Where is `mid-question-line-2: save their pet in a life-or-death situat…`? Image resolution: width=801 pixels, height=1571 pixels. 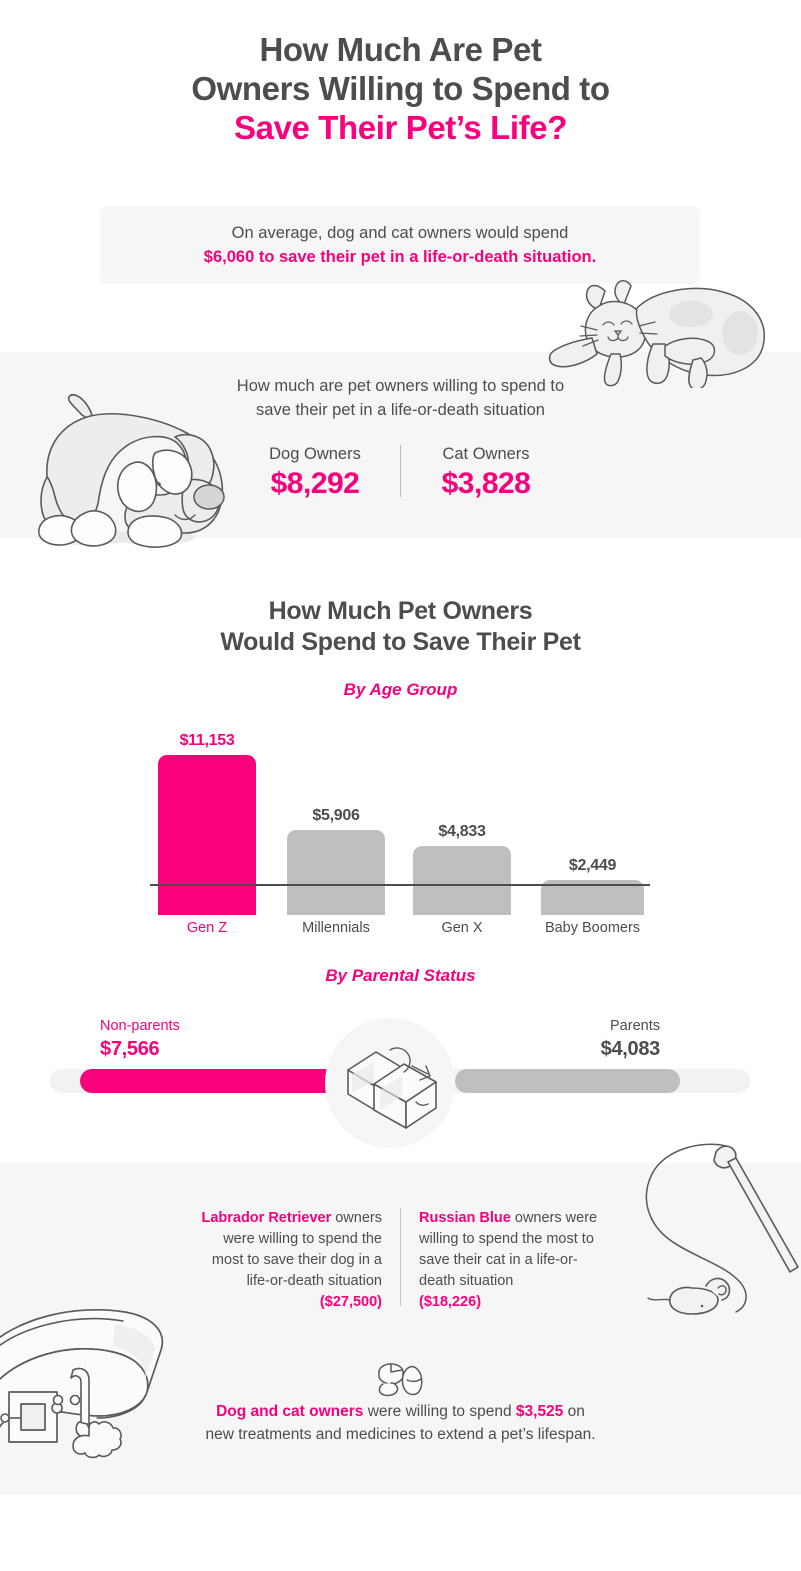
mid-question-line-2: save their pet in a life-or-death situat… is located at coordinates (400, 410).